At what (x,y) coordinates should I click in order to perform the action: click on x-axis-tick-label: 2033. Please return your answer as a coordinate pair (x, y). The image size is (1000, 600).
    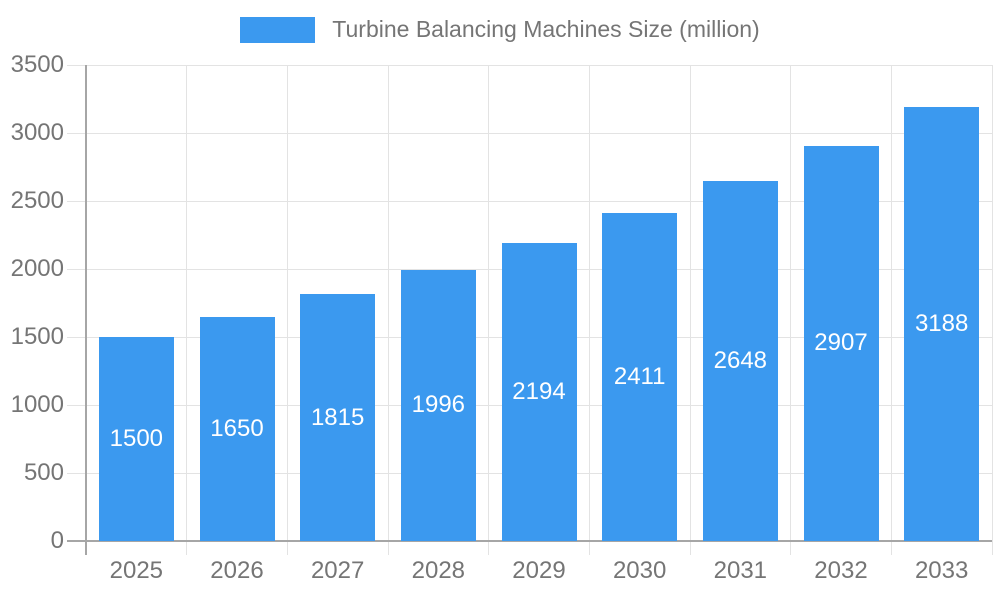
    Looking at the image, I should click on (941, 570).